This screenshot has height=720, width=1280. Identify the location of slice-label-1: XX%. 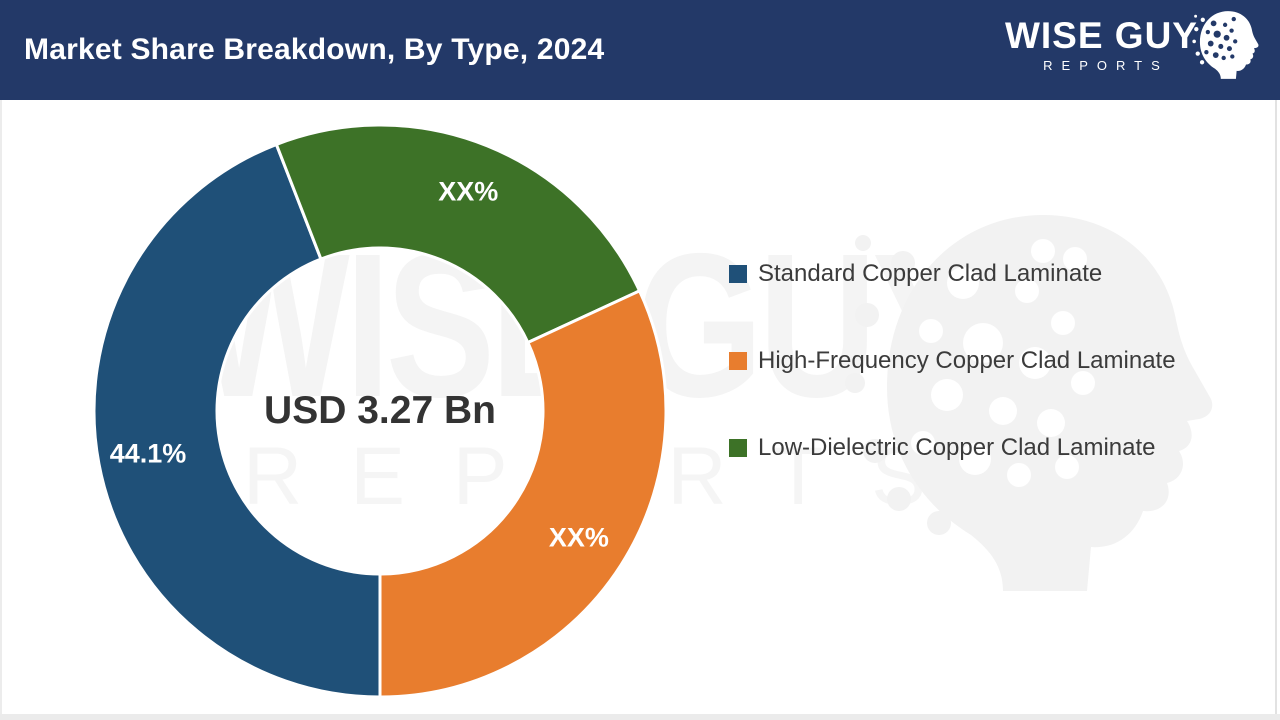
(468, 191).